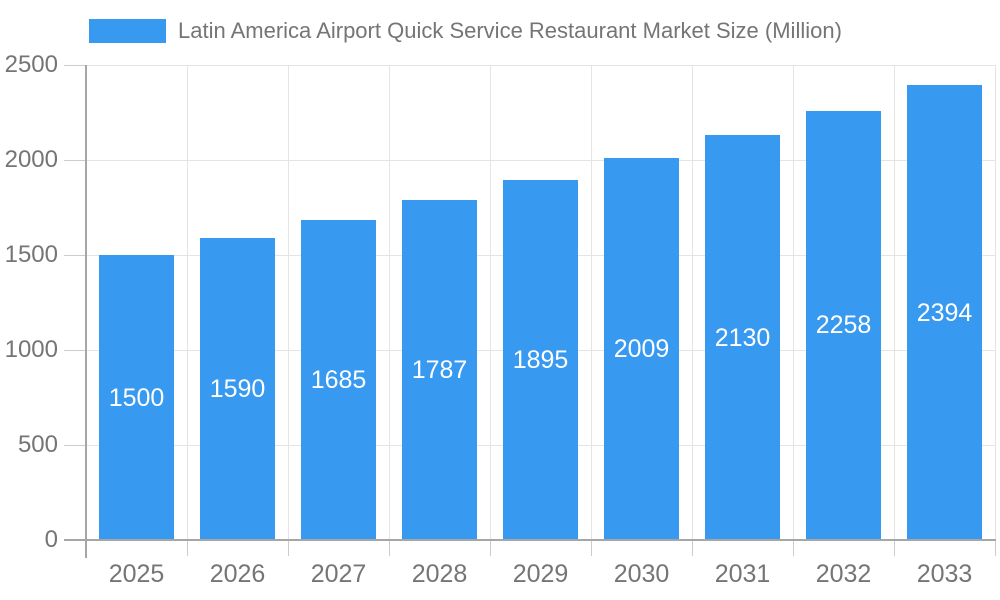 The width and height of the screenshot is (1000, 600). What do you see at coordinates (127, 31) in the screenshot?
I see `legend-swatch` at bounding box center [127, 31].